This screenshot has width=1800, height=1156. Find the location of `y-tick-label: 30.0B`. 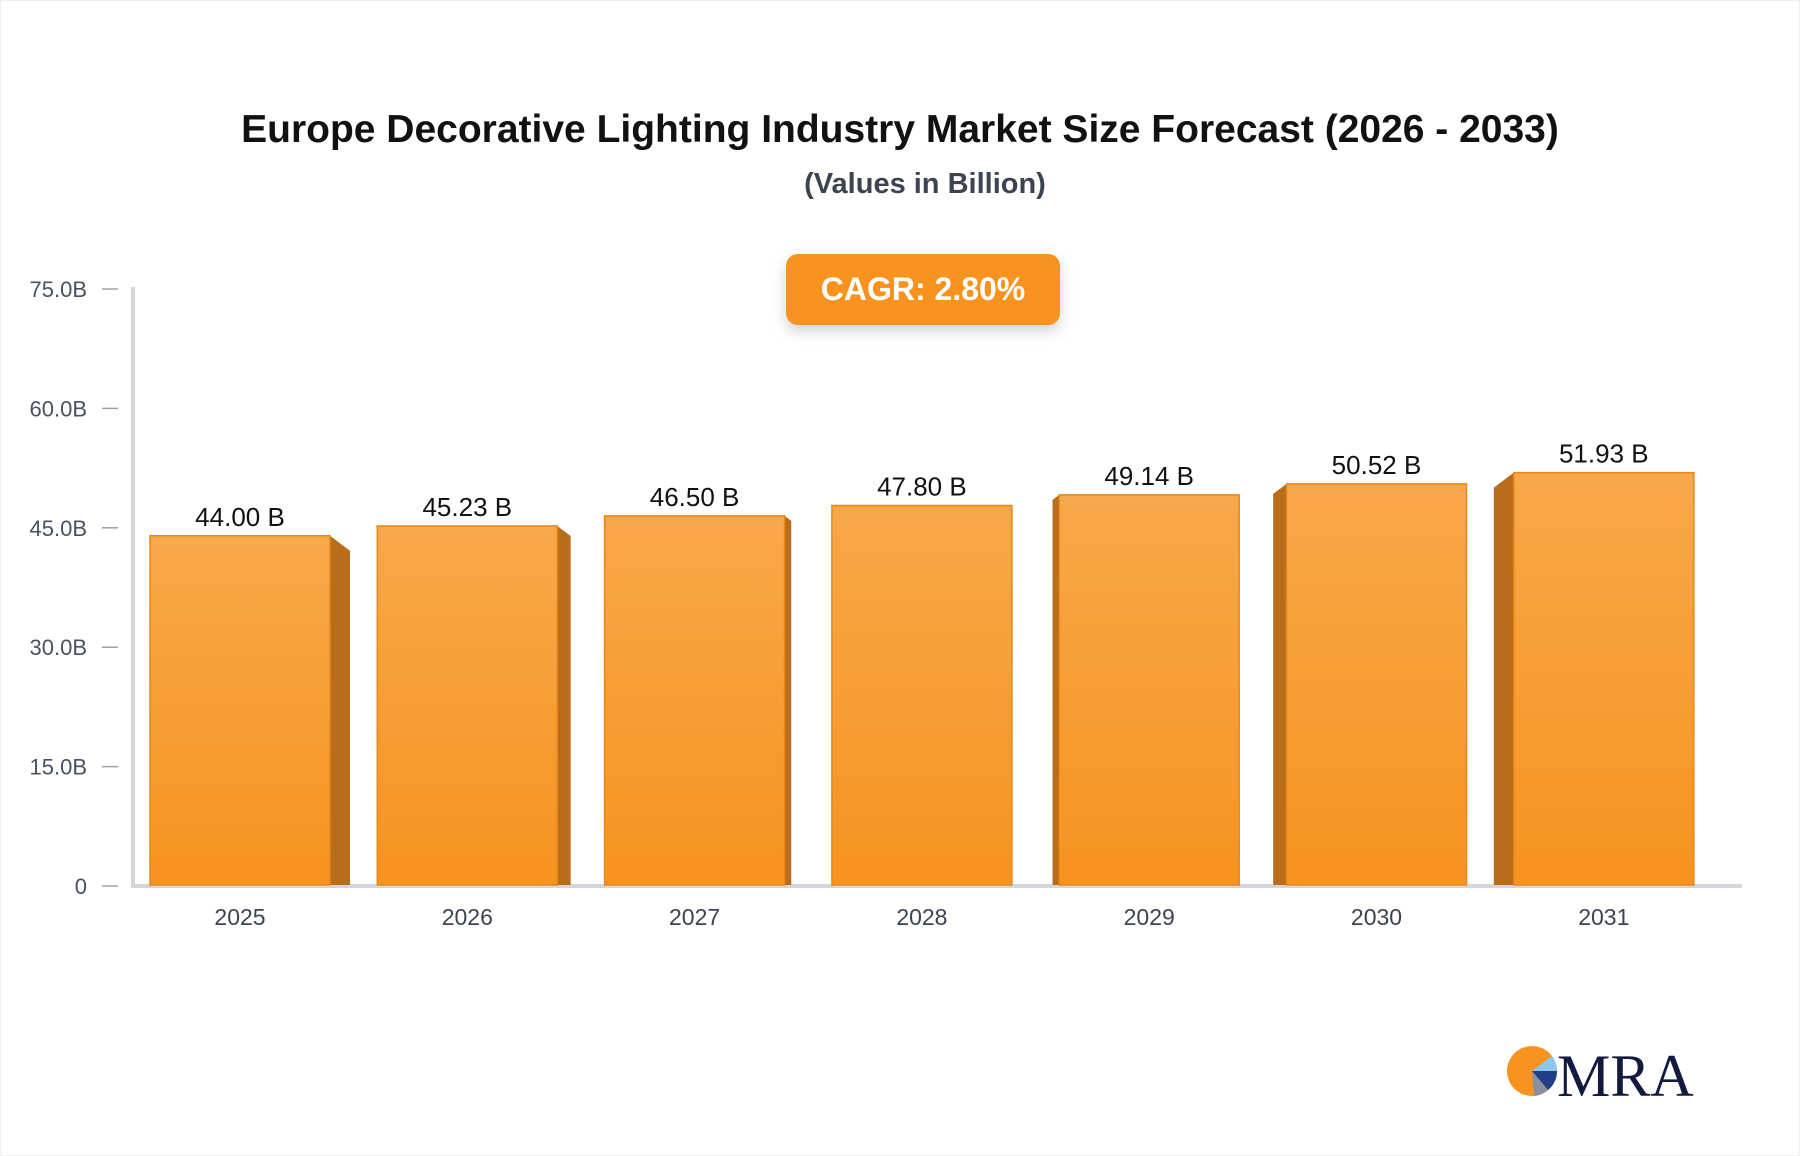

y-tick-label: 30.0B is located at coordinates (59, 647).